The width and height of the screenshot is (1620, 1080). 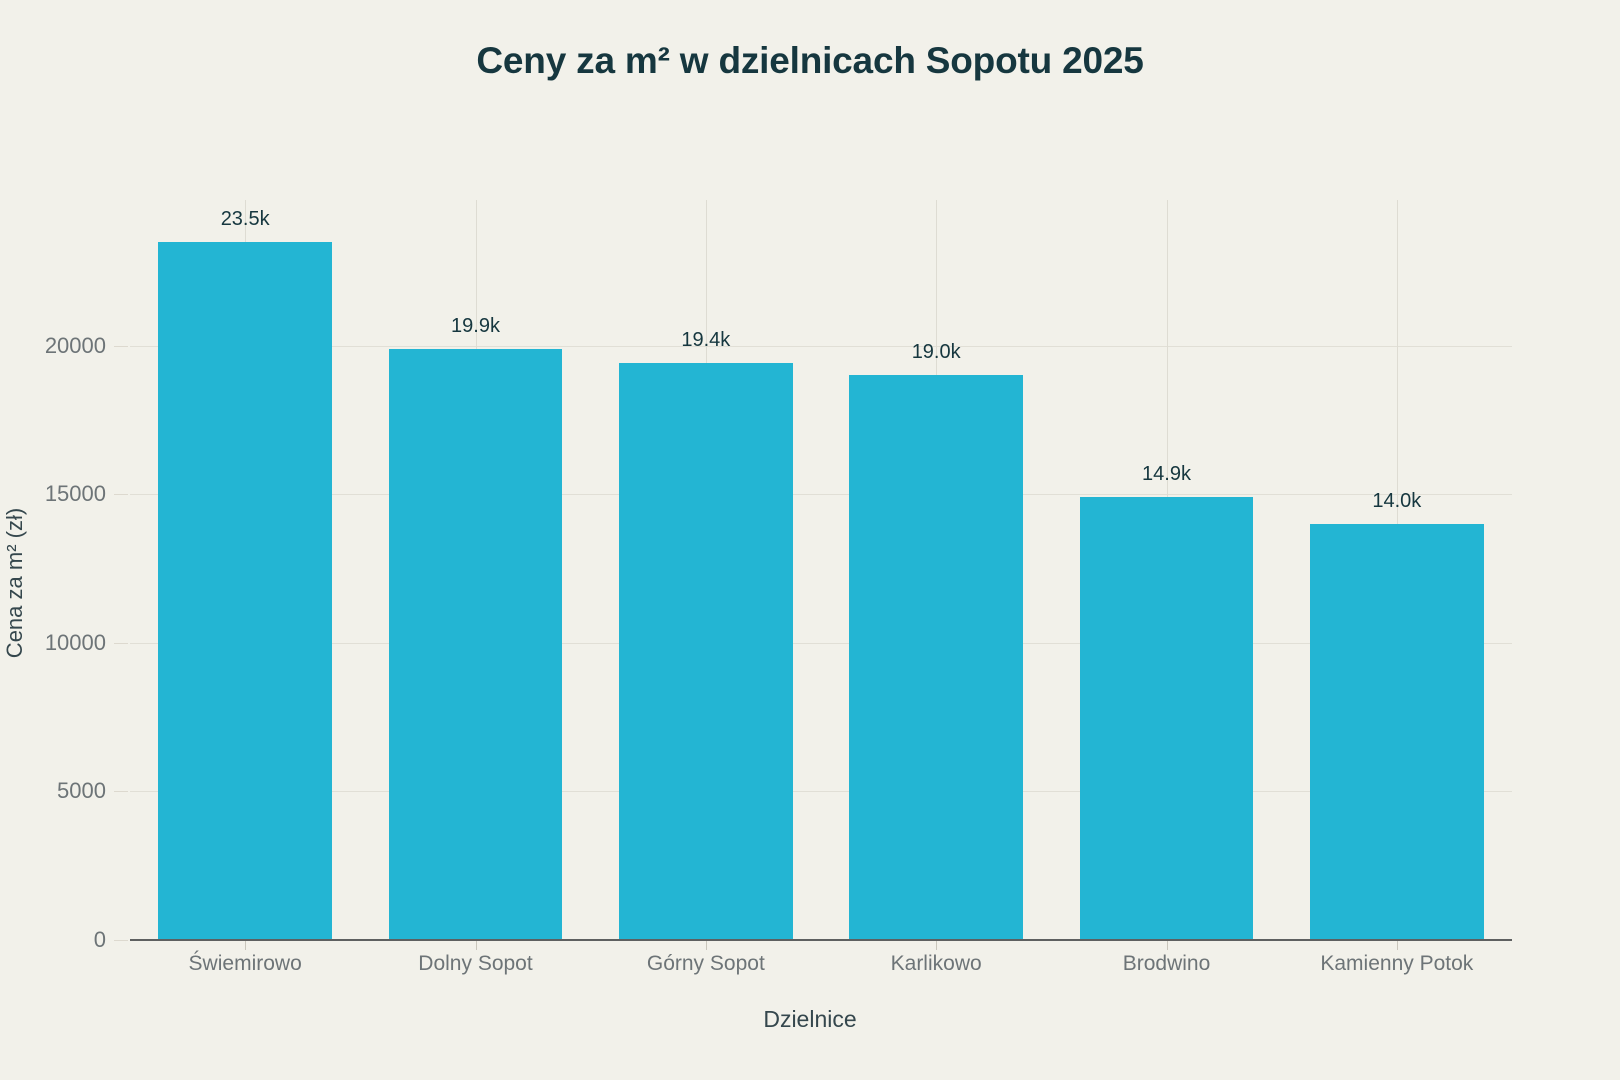 I want to click on y-axis-tick-label: 10000, so click(x=75, y=642).